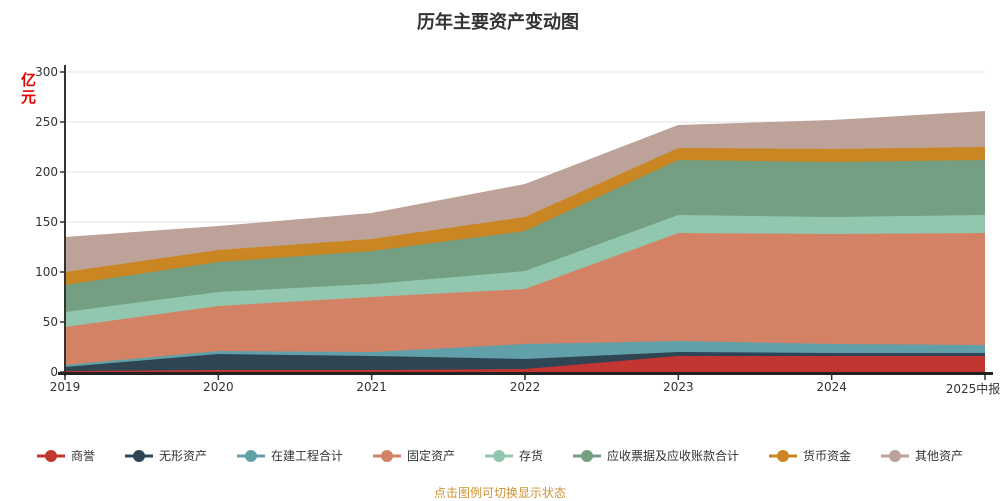 The height and width of the screenshot is (501, 1000). I want to click on y-axis-label: 300, so click(46, 72).